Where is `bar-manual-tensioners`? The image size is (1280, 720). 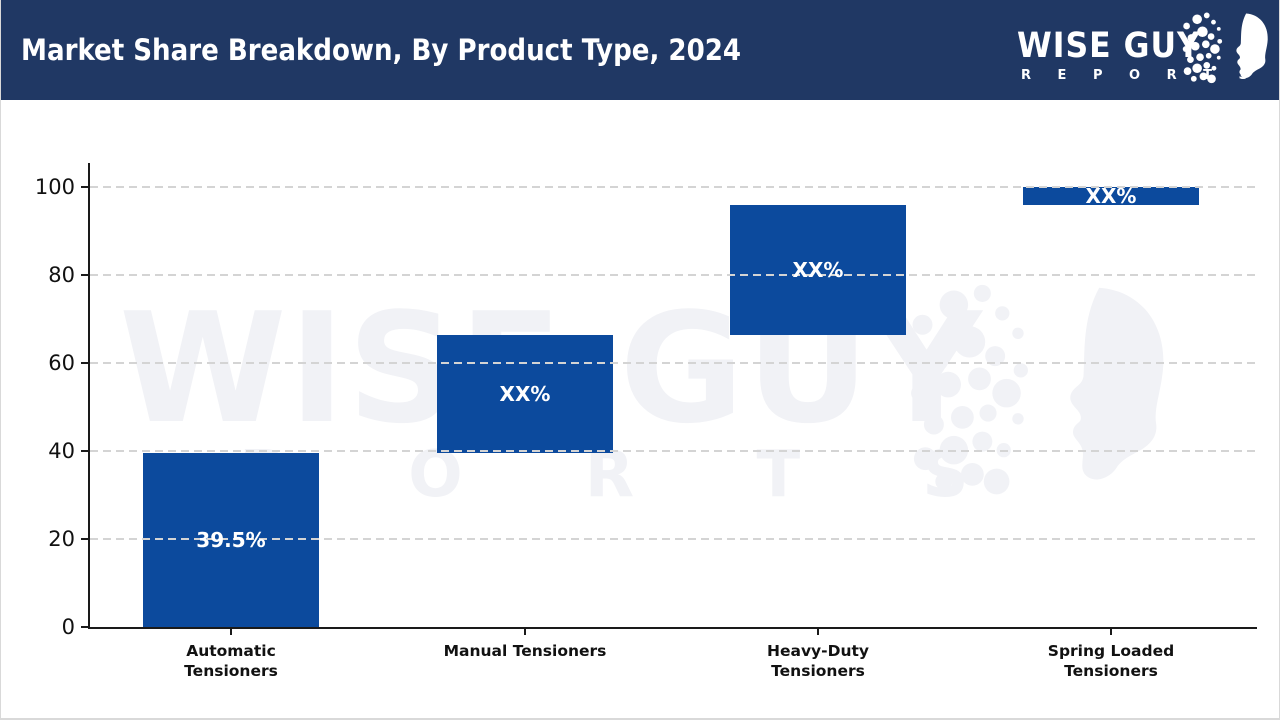
bar-manual-tensioners is located at coordinates (525, 394).